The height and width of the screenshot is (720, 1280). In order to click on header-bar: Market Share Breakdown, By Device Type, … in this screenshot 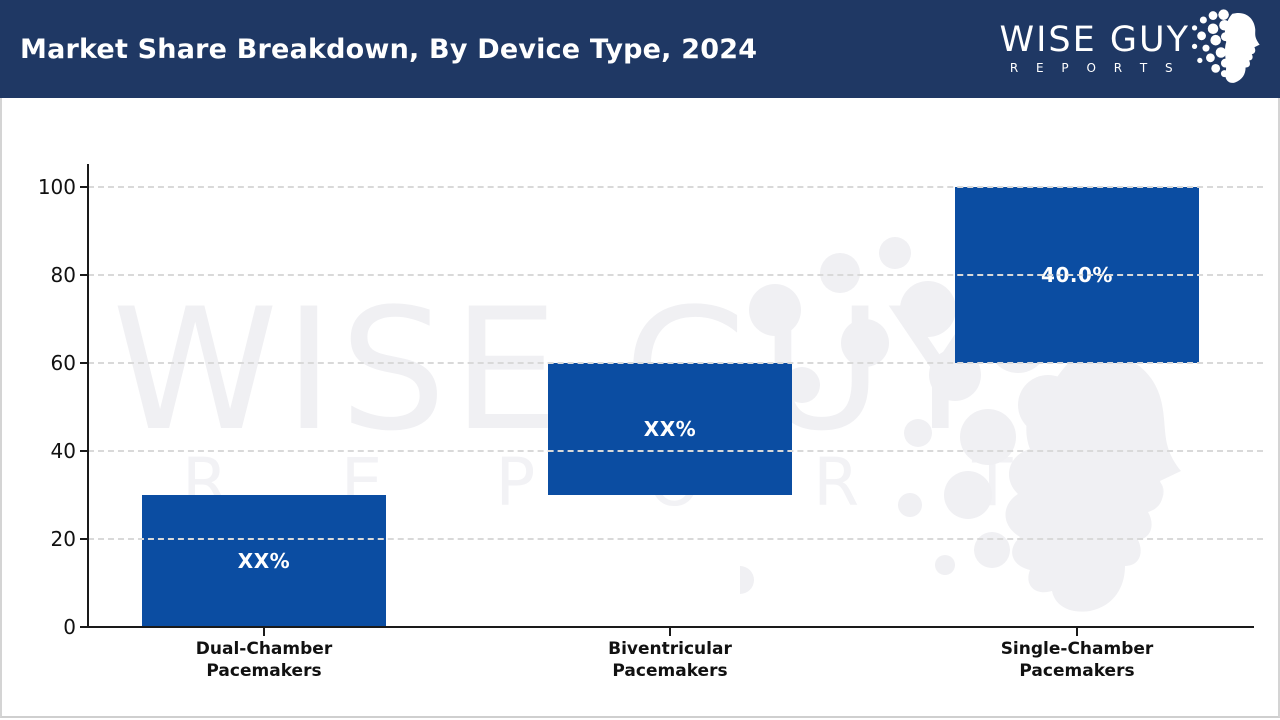, I will do `click(640, 49)`.